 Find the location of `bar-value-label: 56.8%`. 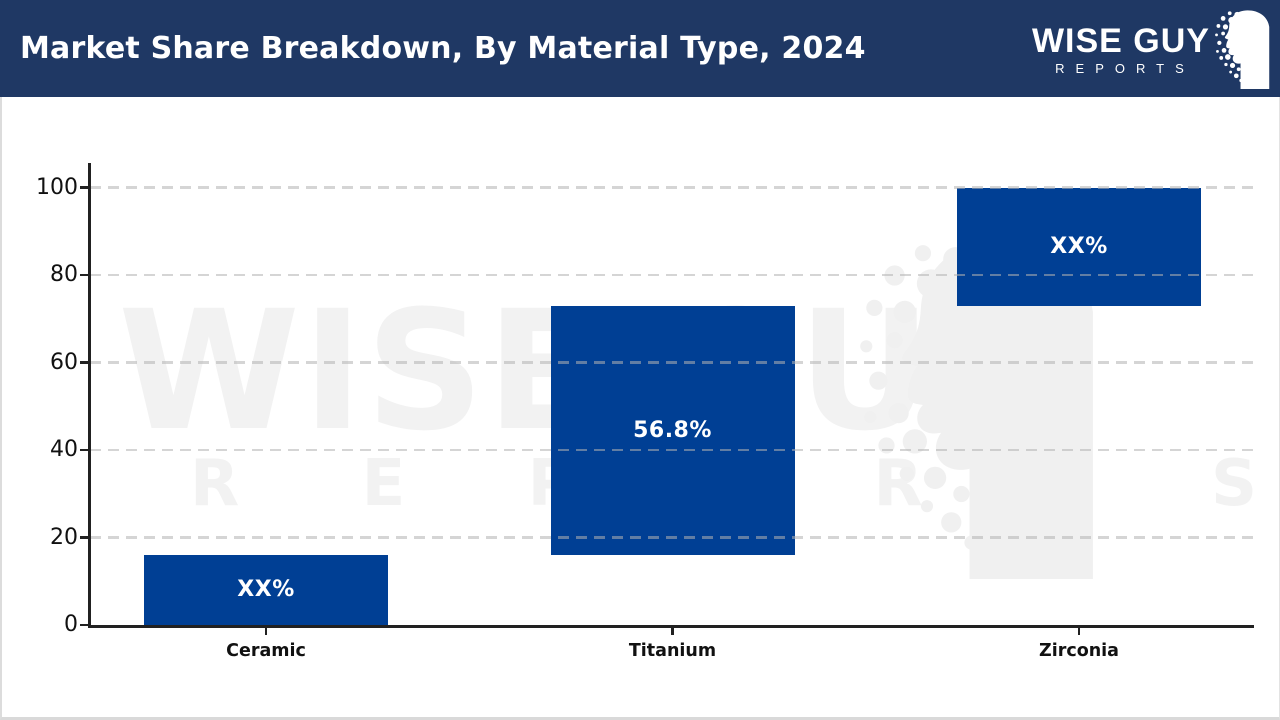

bar-value-label: 56.8% is located at coordinates (672, 430).